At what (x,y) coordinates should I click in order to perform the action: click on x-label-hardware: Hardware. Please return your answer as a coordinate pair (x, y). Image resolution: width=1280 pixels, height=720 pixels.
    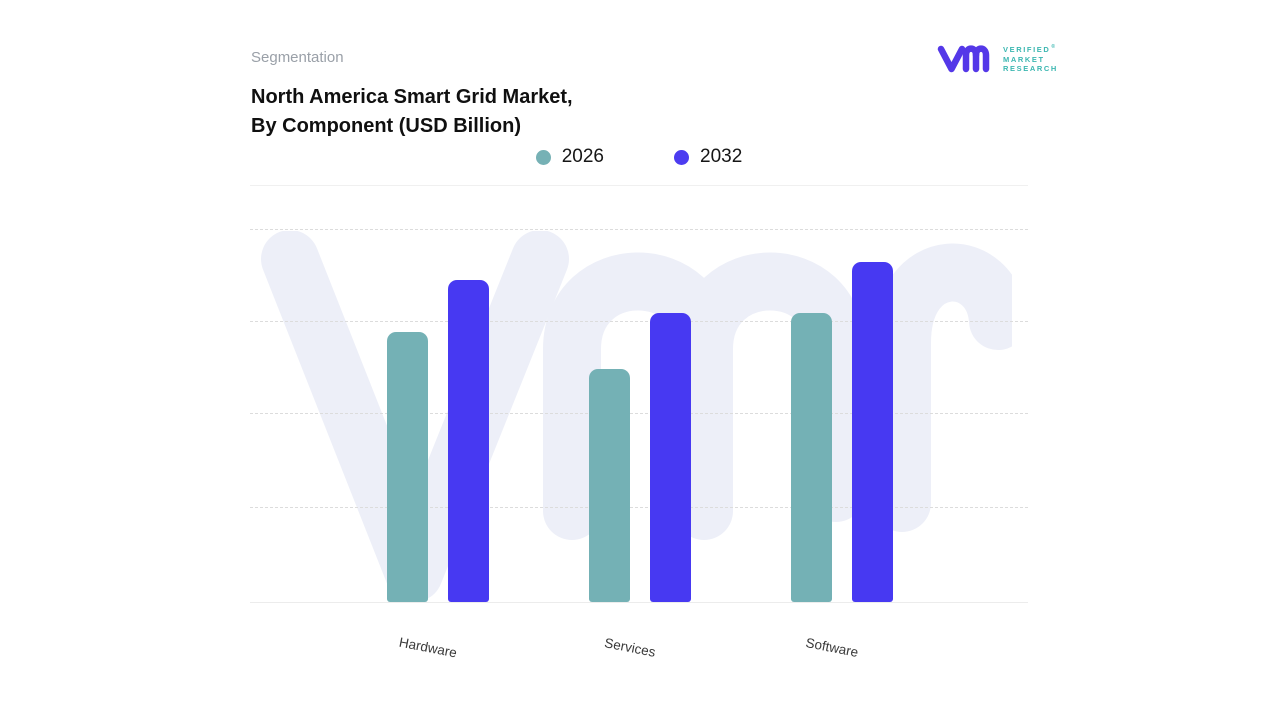
    Looking at the image, I should click on (428, 647).